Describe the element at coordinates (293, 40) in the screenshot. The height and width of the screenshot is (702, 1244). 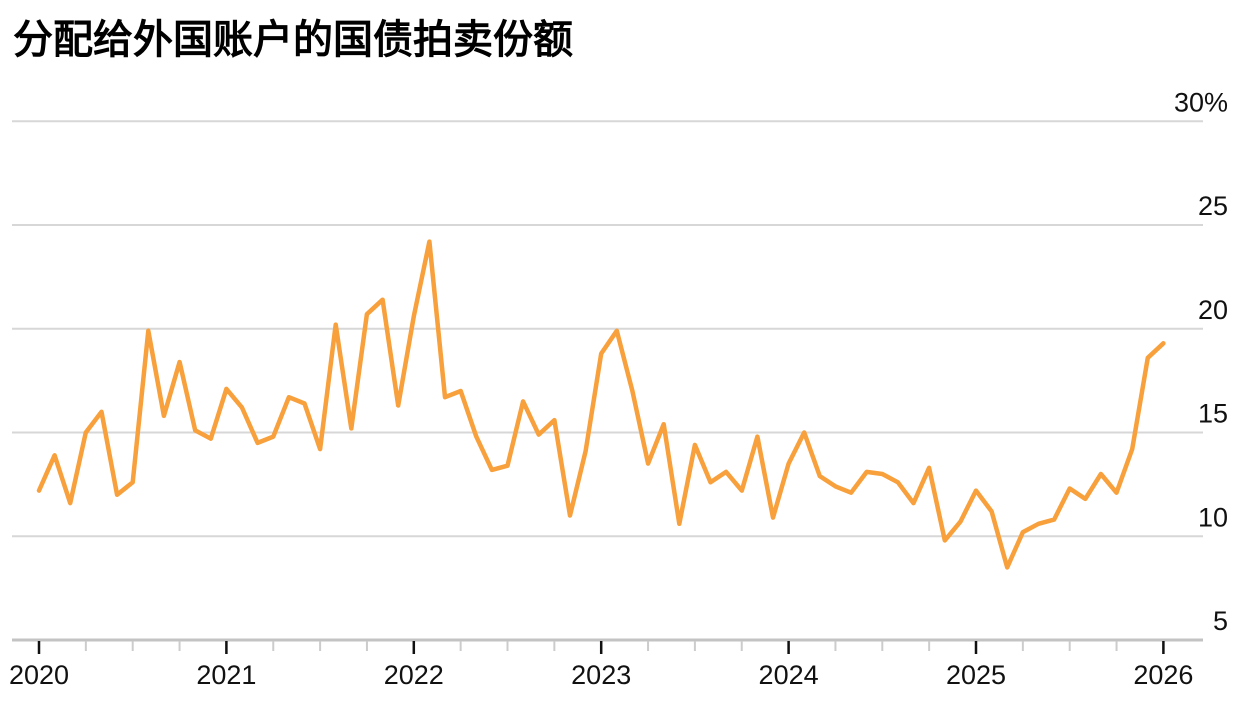
I see `chart-title: 分配给外国账户的国债拍卖份额` at that location.